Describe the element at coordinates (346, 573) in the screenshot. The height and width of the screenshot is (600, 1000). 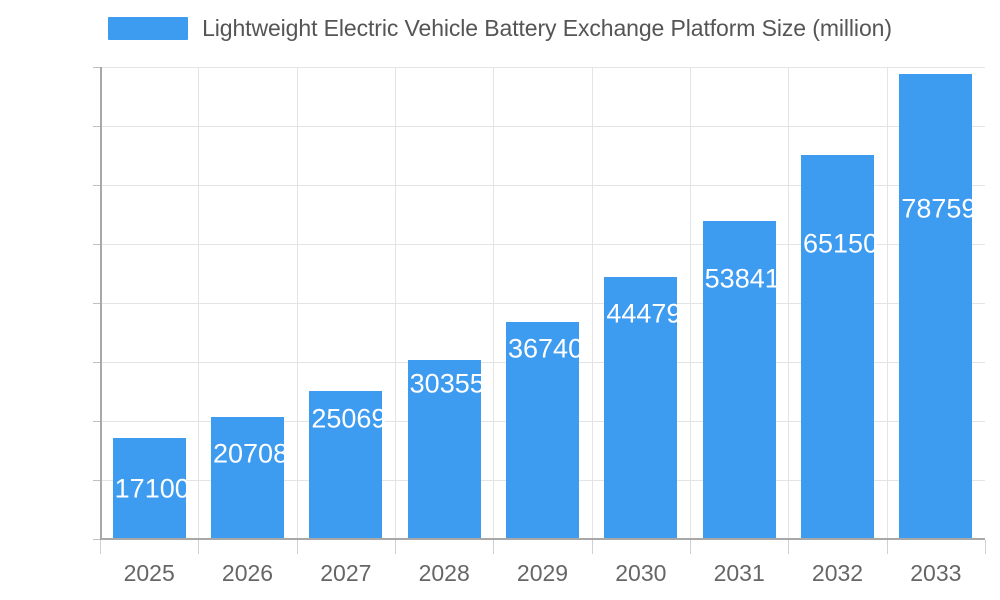
I see `x-axis-tick-label: 2027` at that location.